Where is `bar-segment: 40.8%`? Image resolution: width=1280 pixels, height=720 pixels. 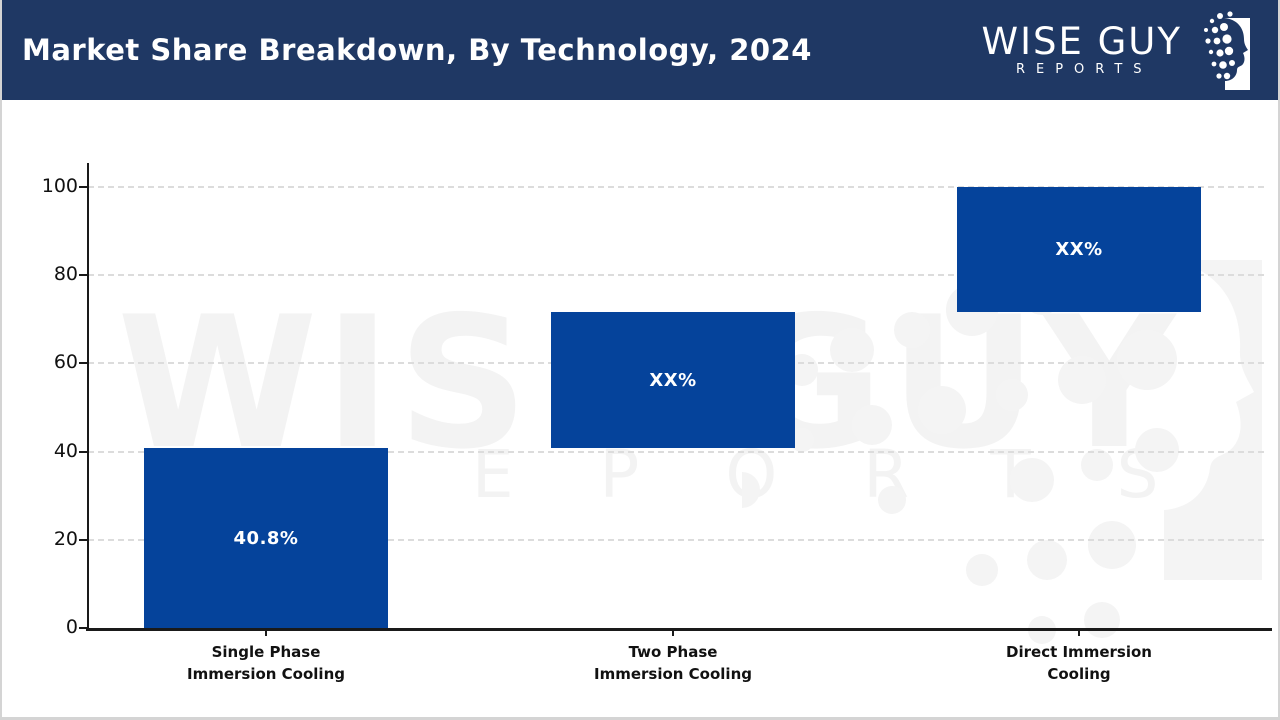
bar-segment: 40.8% is located at coordinates (266, 538).